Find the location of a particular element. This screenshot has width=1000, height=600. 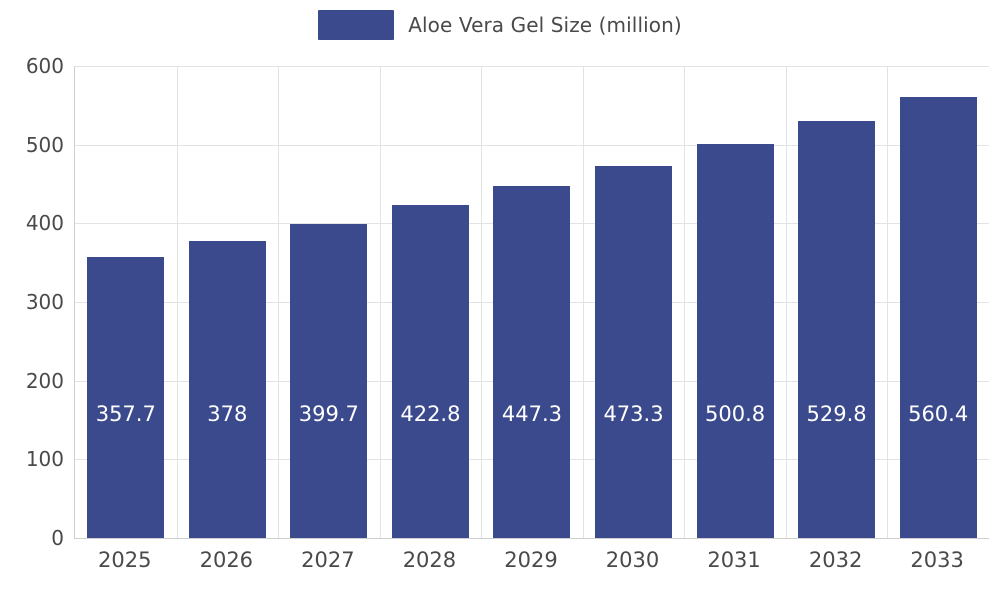

x-axis-tick-label: 2029 is located at coordinates (531, 560).